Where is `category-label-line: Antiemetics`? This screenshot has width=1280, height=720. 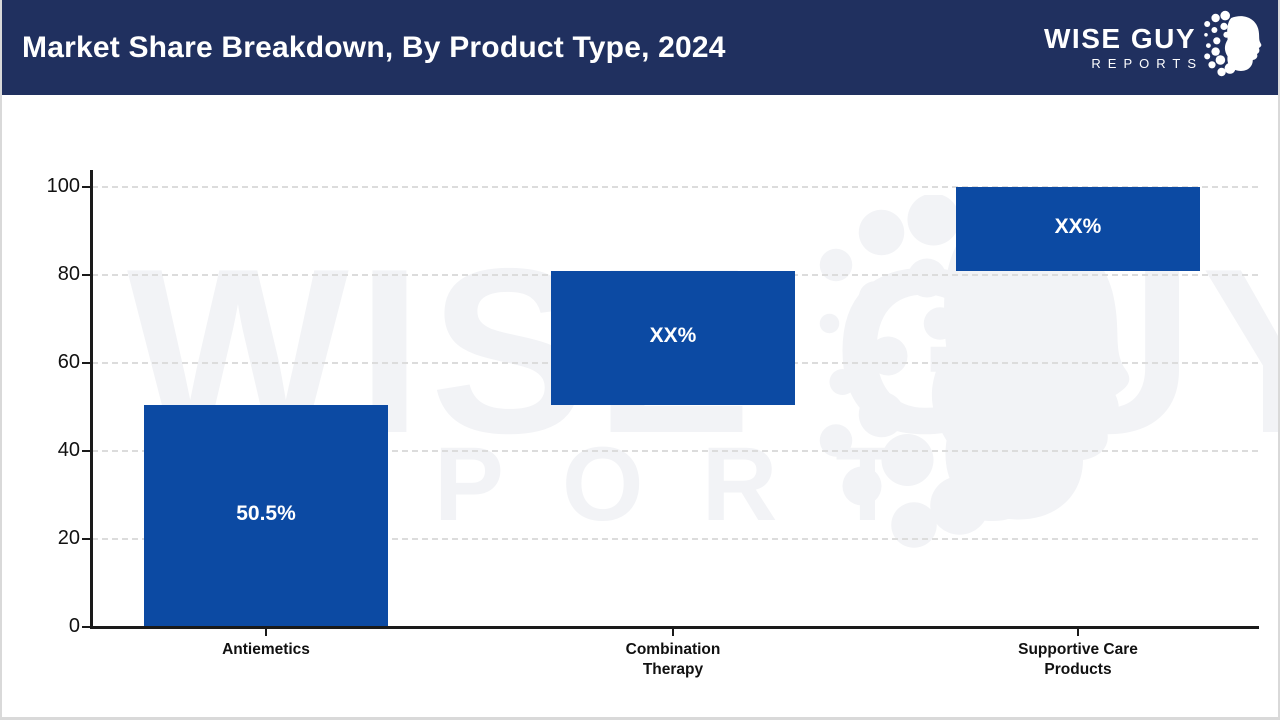
category-label-line: Antiemetics is located at coordinates (266, 649).